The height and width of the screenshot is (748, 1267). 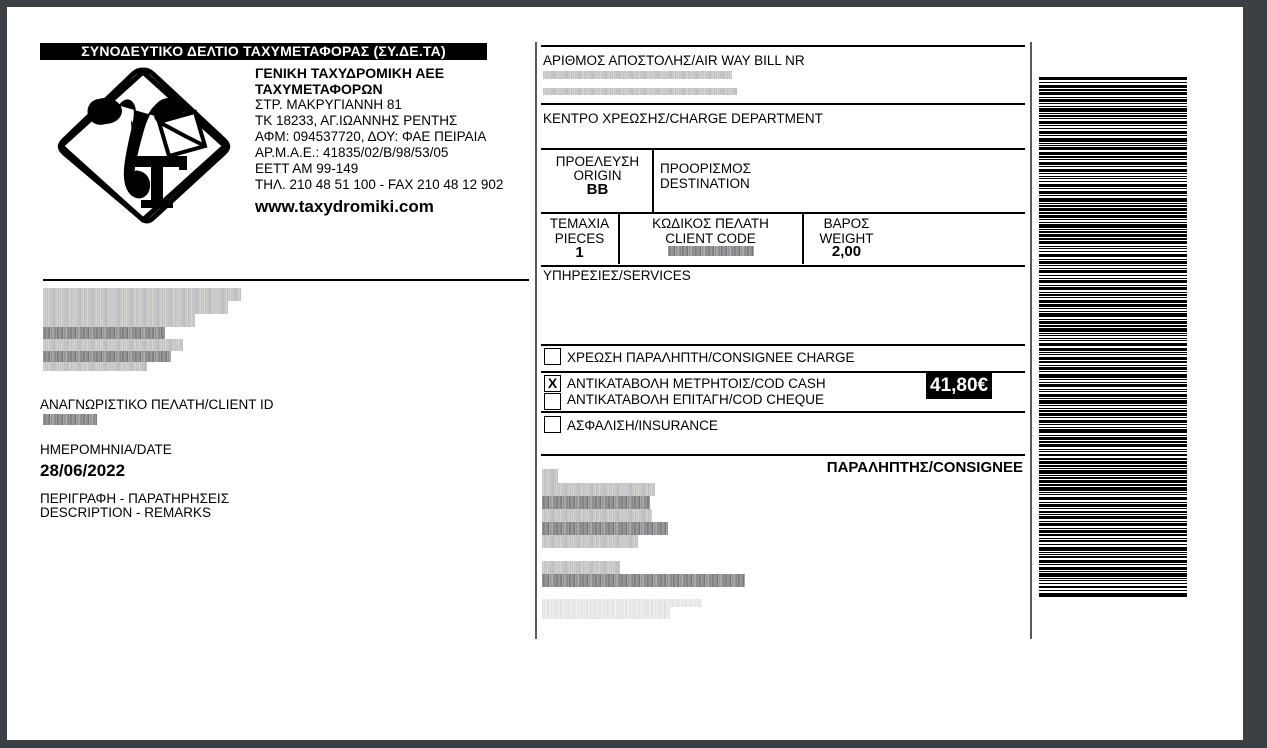 What do you see at coordinates (286, 280) in the screenshot?
I see `left-header-separator` at bounding box center [286, 280].